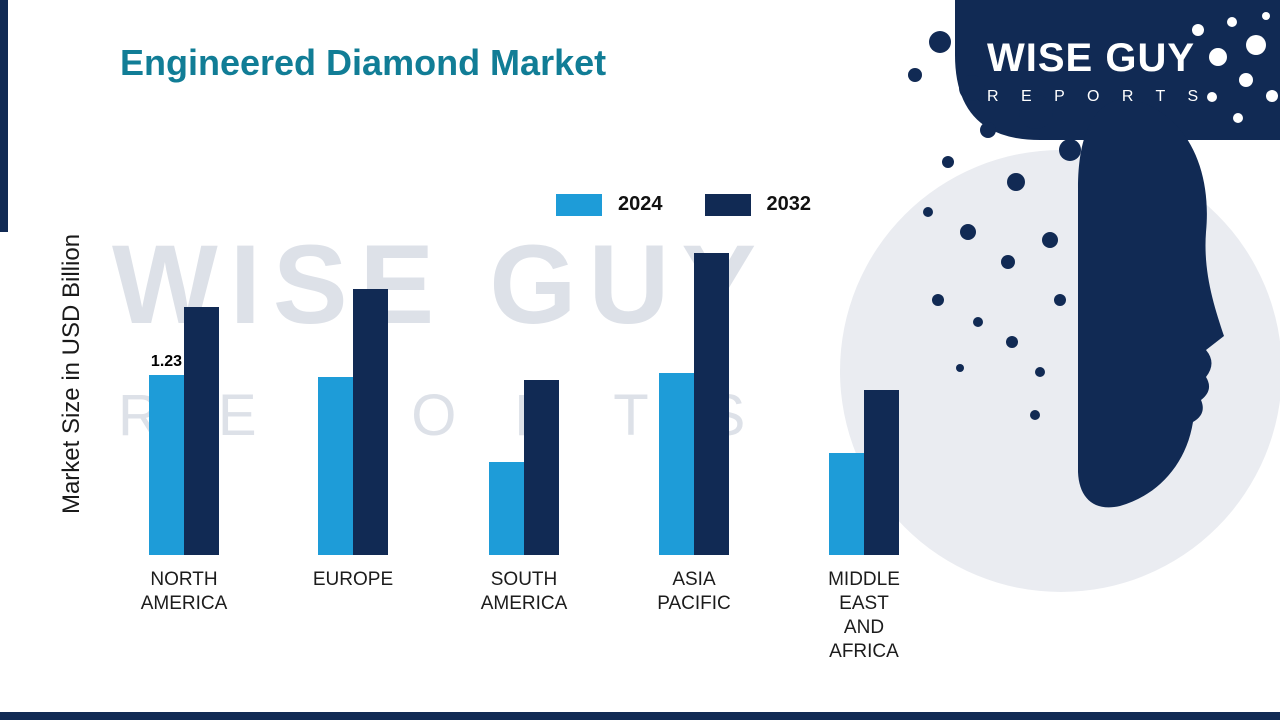 The image size is (1280, 720). What do you see at coordinates (994, 225) in the screenshot?
I see `bubble-dots-navy` at bounding box center [994, 225].